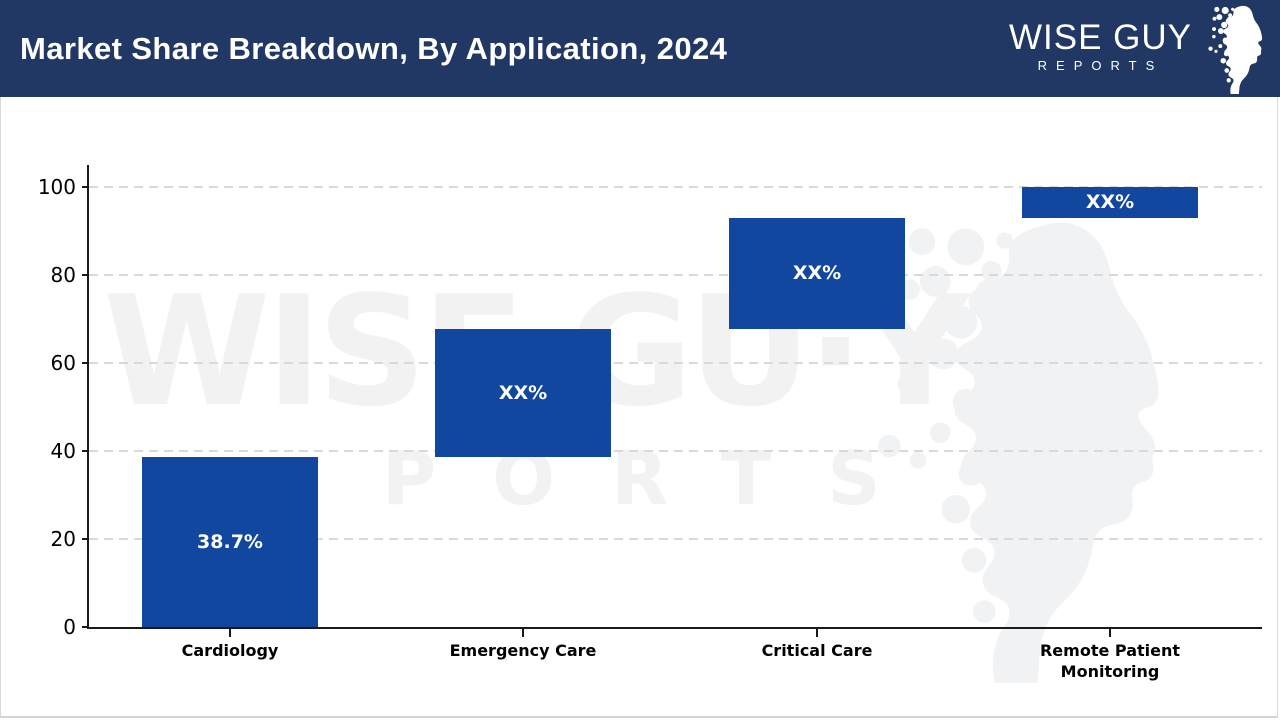 The width and height of the screenshot is (1280, 720). Describe the element at coordinates (523, 650) in the screenshot. I see `category-label: Emergency Care` at that location.